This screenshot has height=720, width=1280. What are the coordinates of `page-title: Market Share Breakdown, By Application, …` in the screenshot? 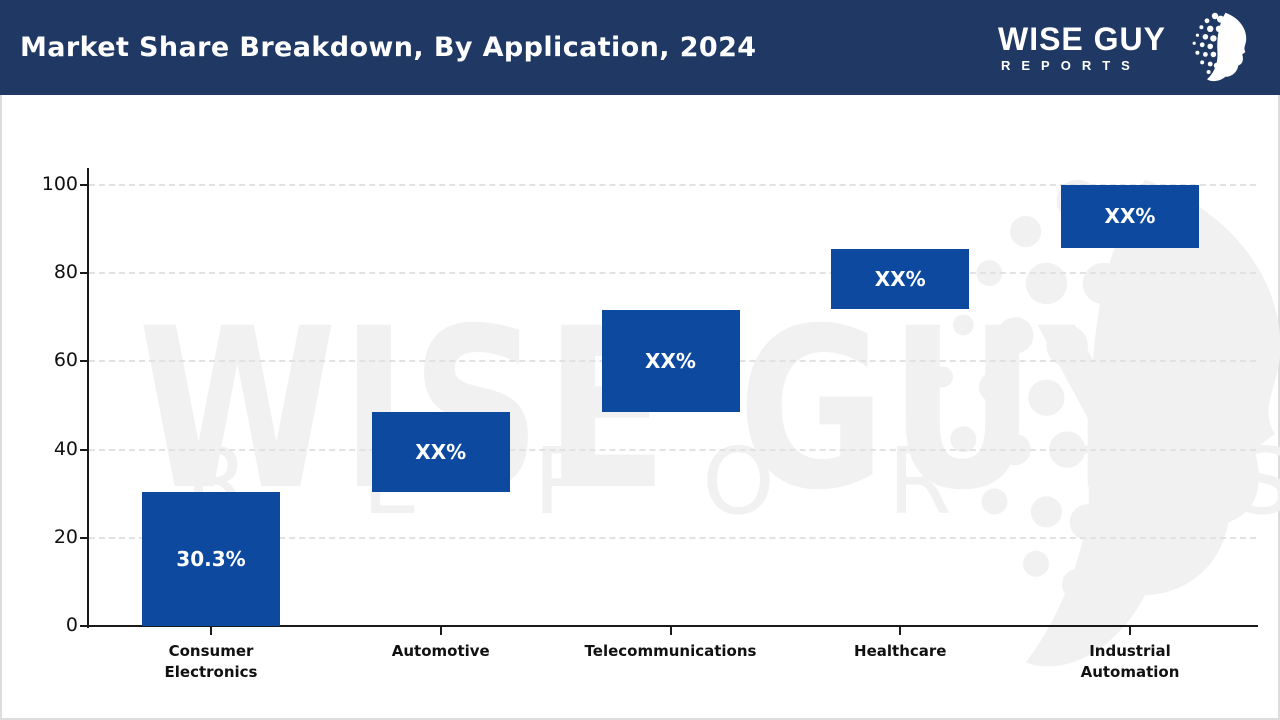 It's located at (388, 47).